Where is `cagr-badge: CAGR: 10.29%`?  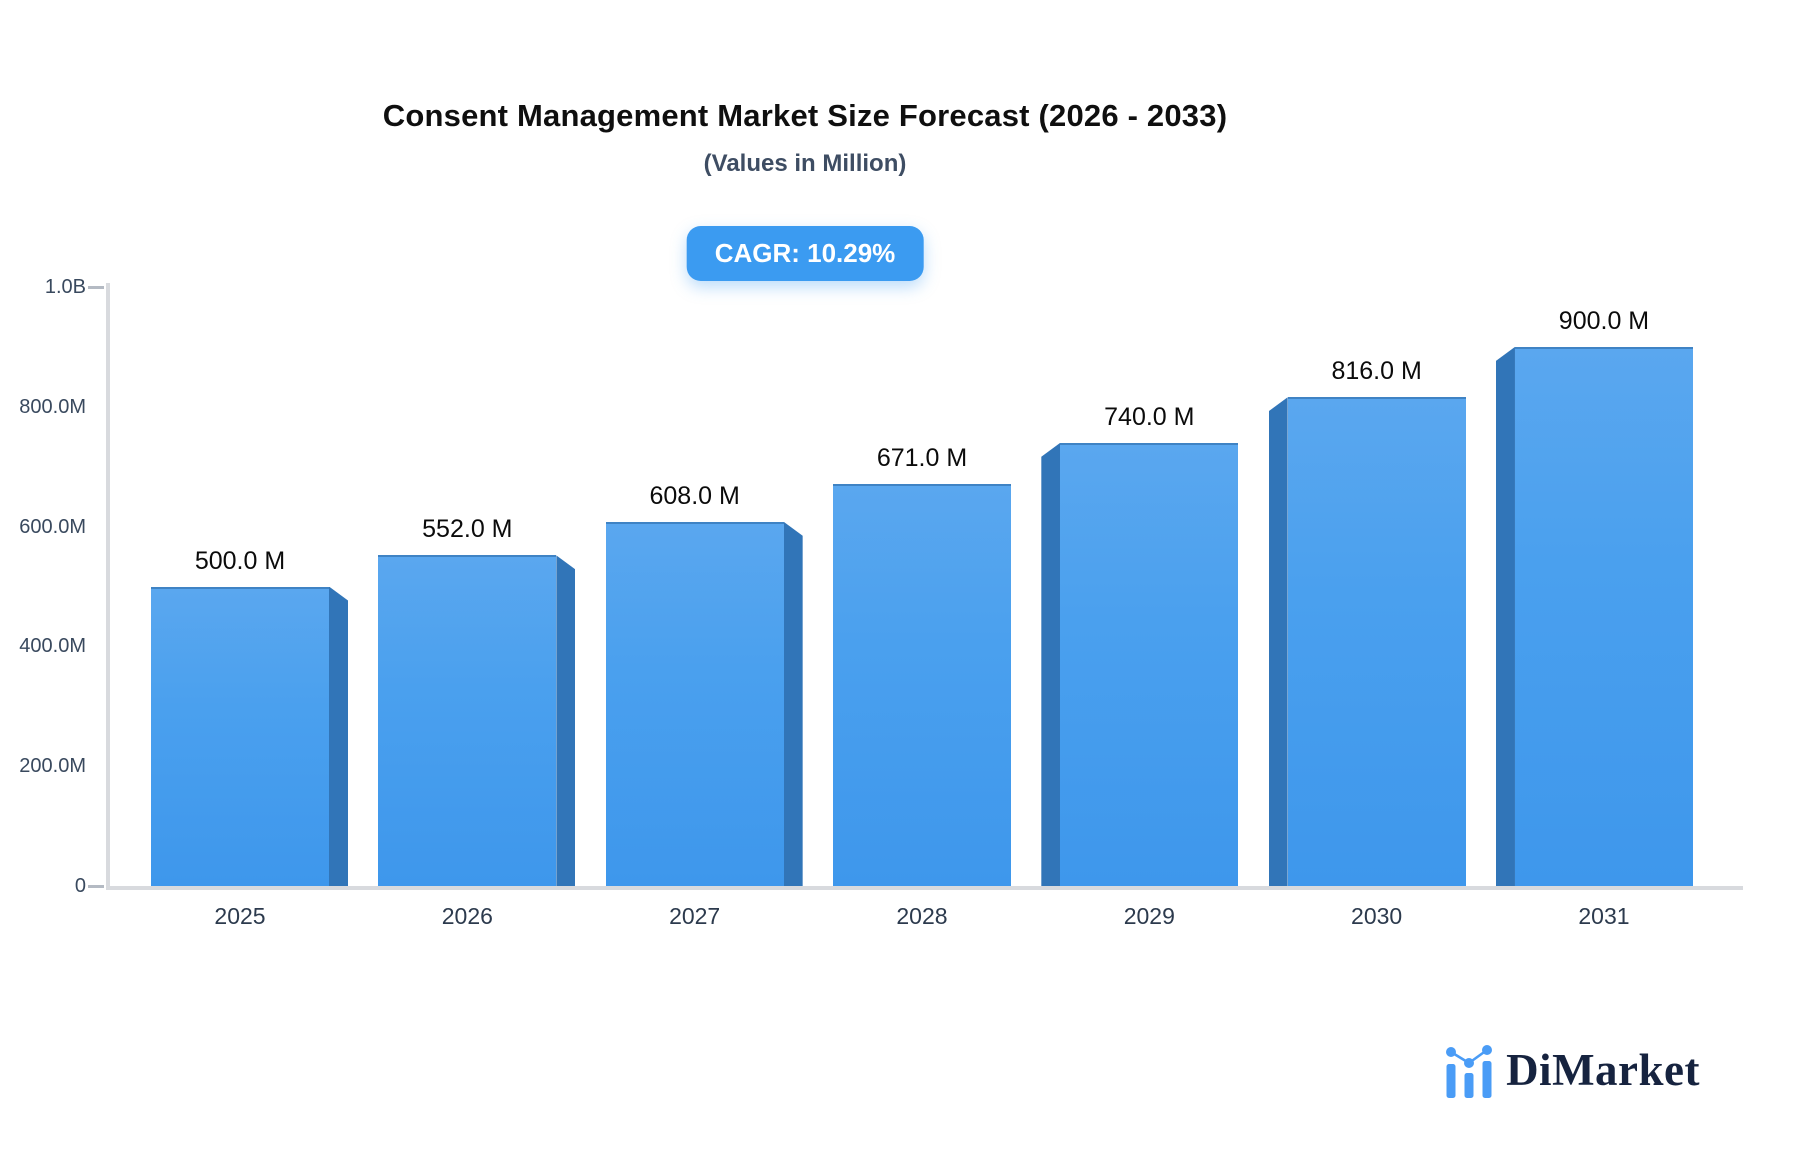
cagr-badge: CAGR: 10.29% is located at coordinates (805, 253).